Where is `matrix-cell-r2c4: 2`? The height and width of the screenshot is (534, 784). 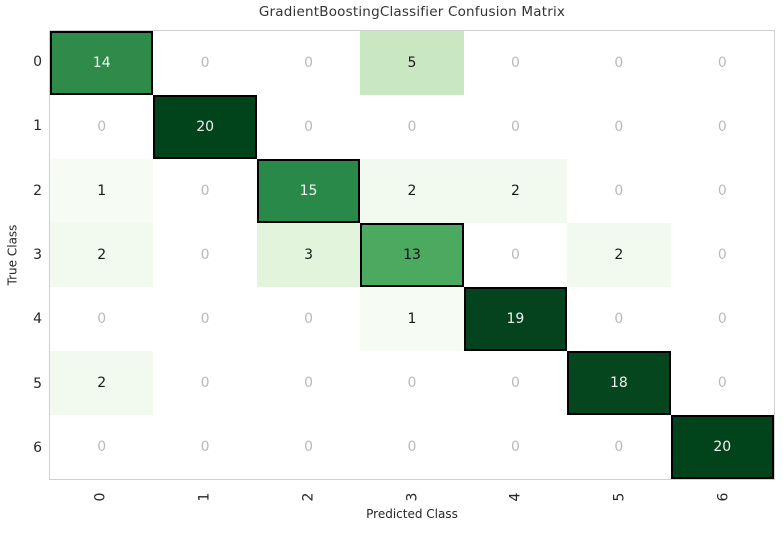
matrix-cell-r2c4: 2 is located at coordinates (515, 191).